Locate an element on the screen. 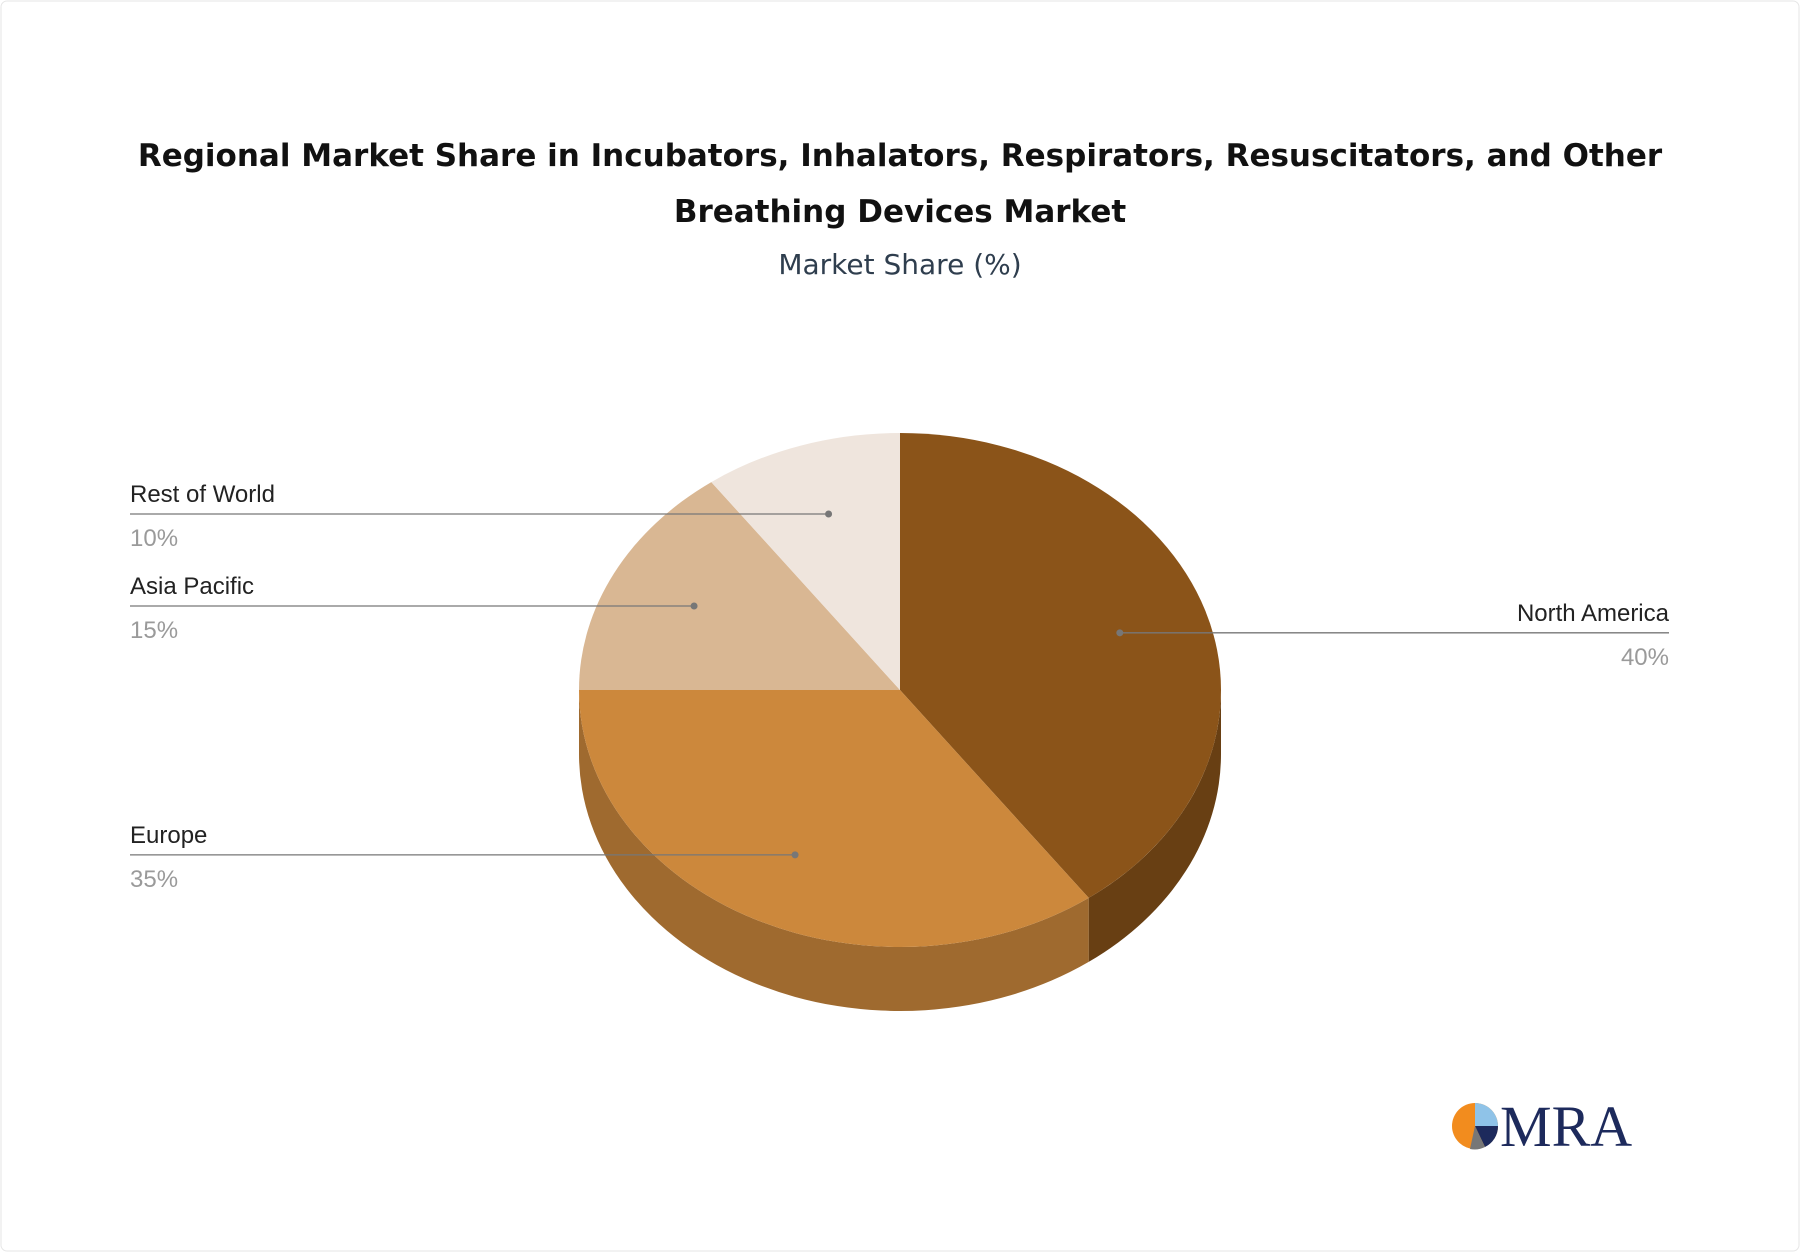  slice-label: Asia Pacific is located at coordinates (192, 586).